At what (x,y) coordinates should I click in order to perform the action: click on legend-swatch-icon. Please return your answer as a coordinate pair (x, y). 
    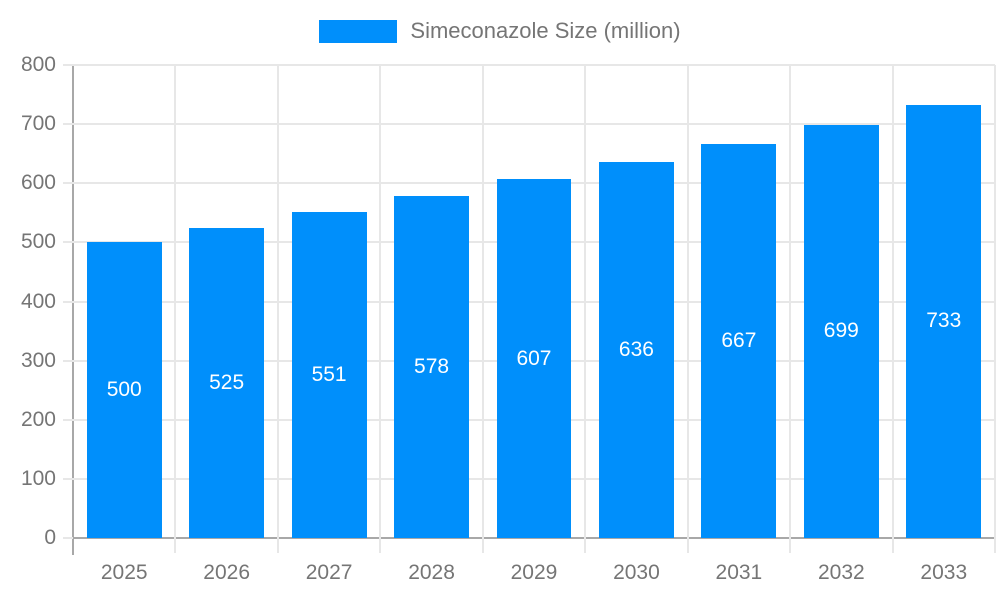
    Looking at the image, I should click on (358, 31).